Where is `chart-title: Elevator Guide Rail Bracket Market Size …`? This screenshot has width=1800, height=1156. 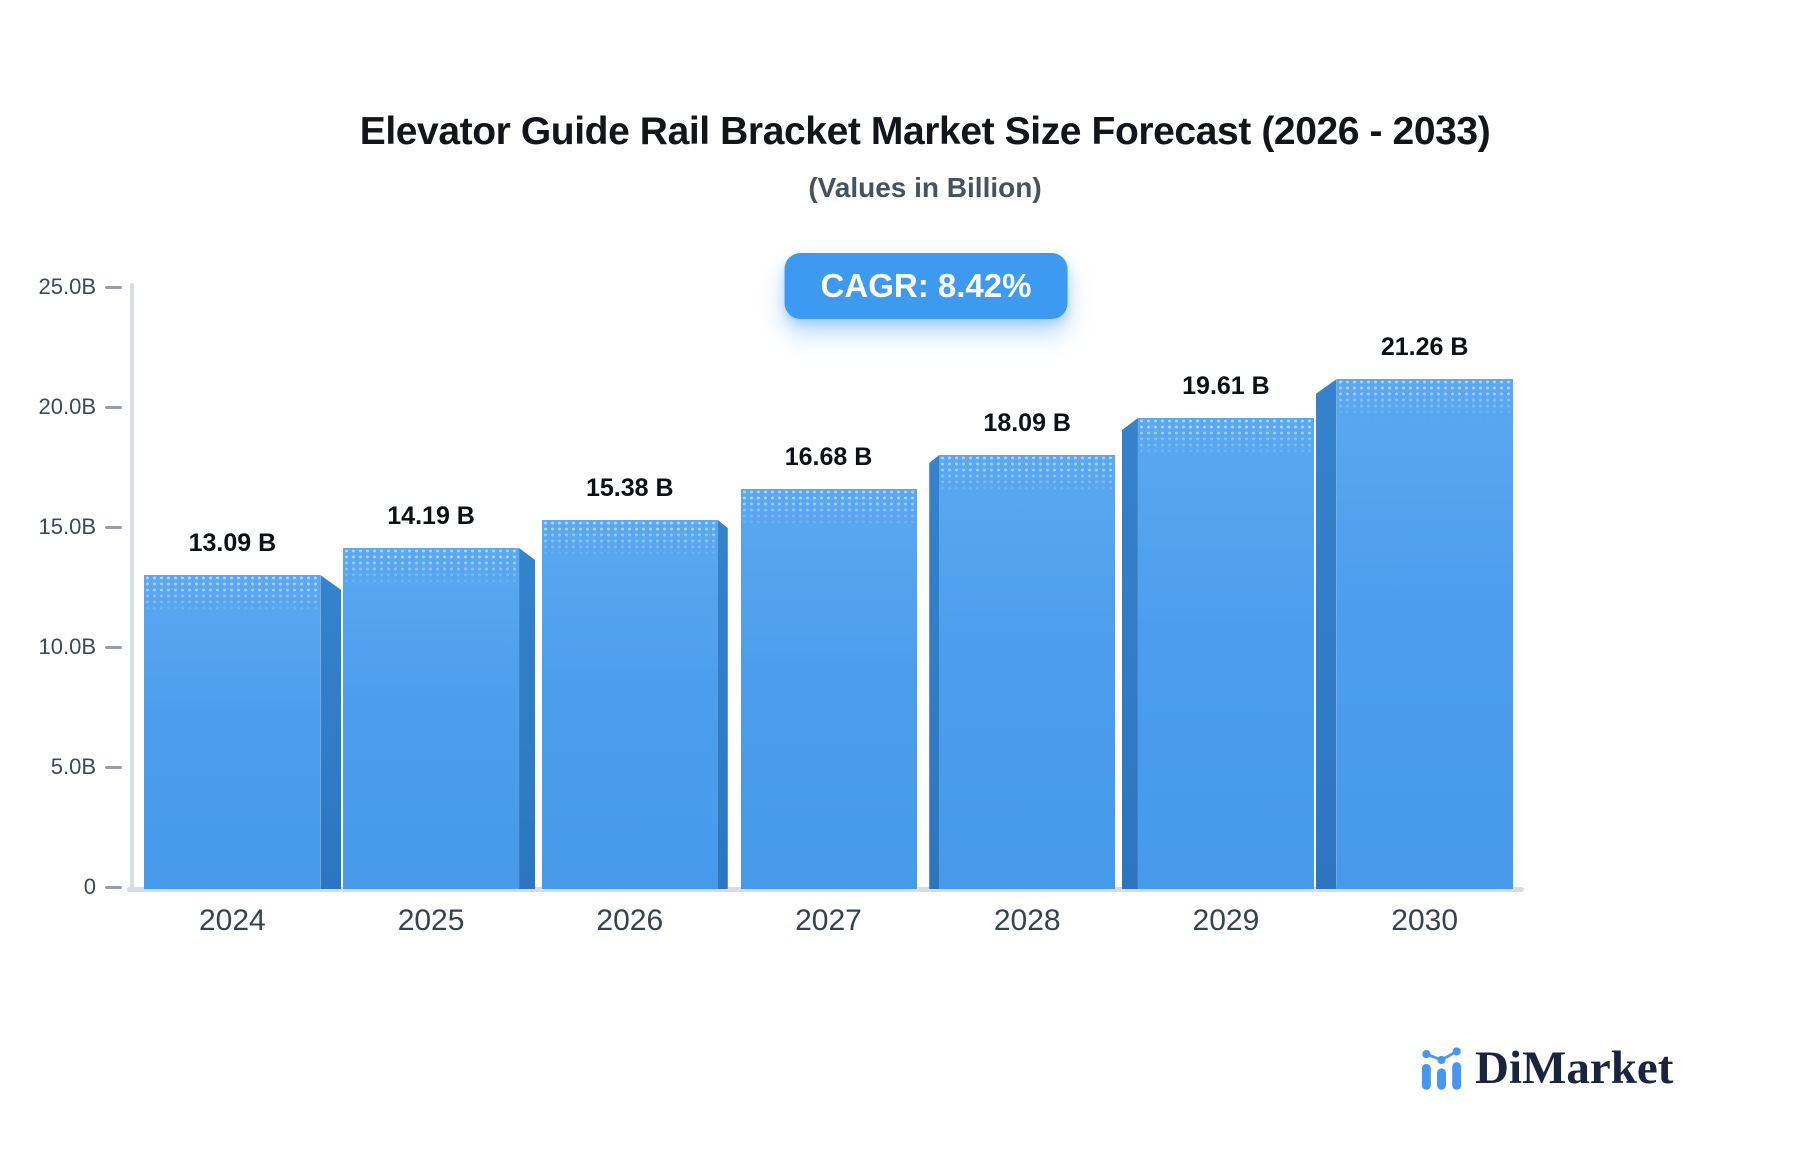 chart-title: Elevator Guide Rail Bracket Market Size … is located at coordinates (925, 131).